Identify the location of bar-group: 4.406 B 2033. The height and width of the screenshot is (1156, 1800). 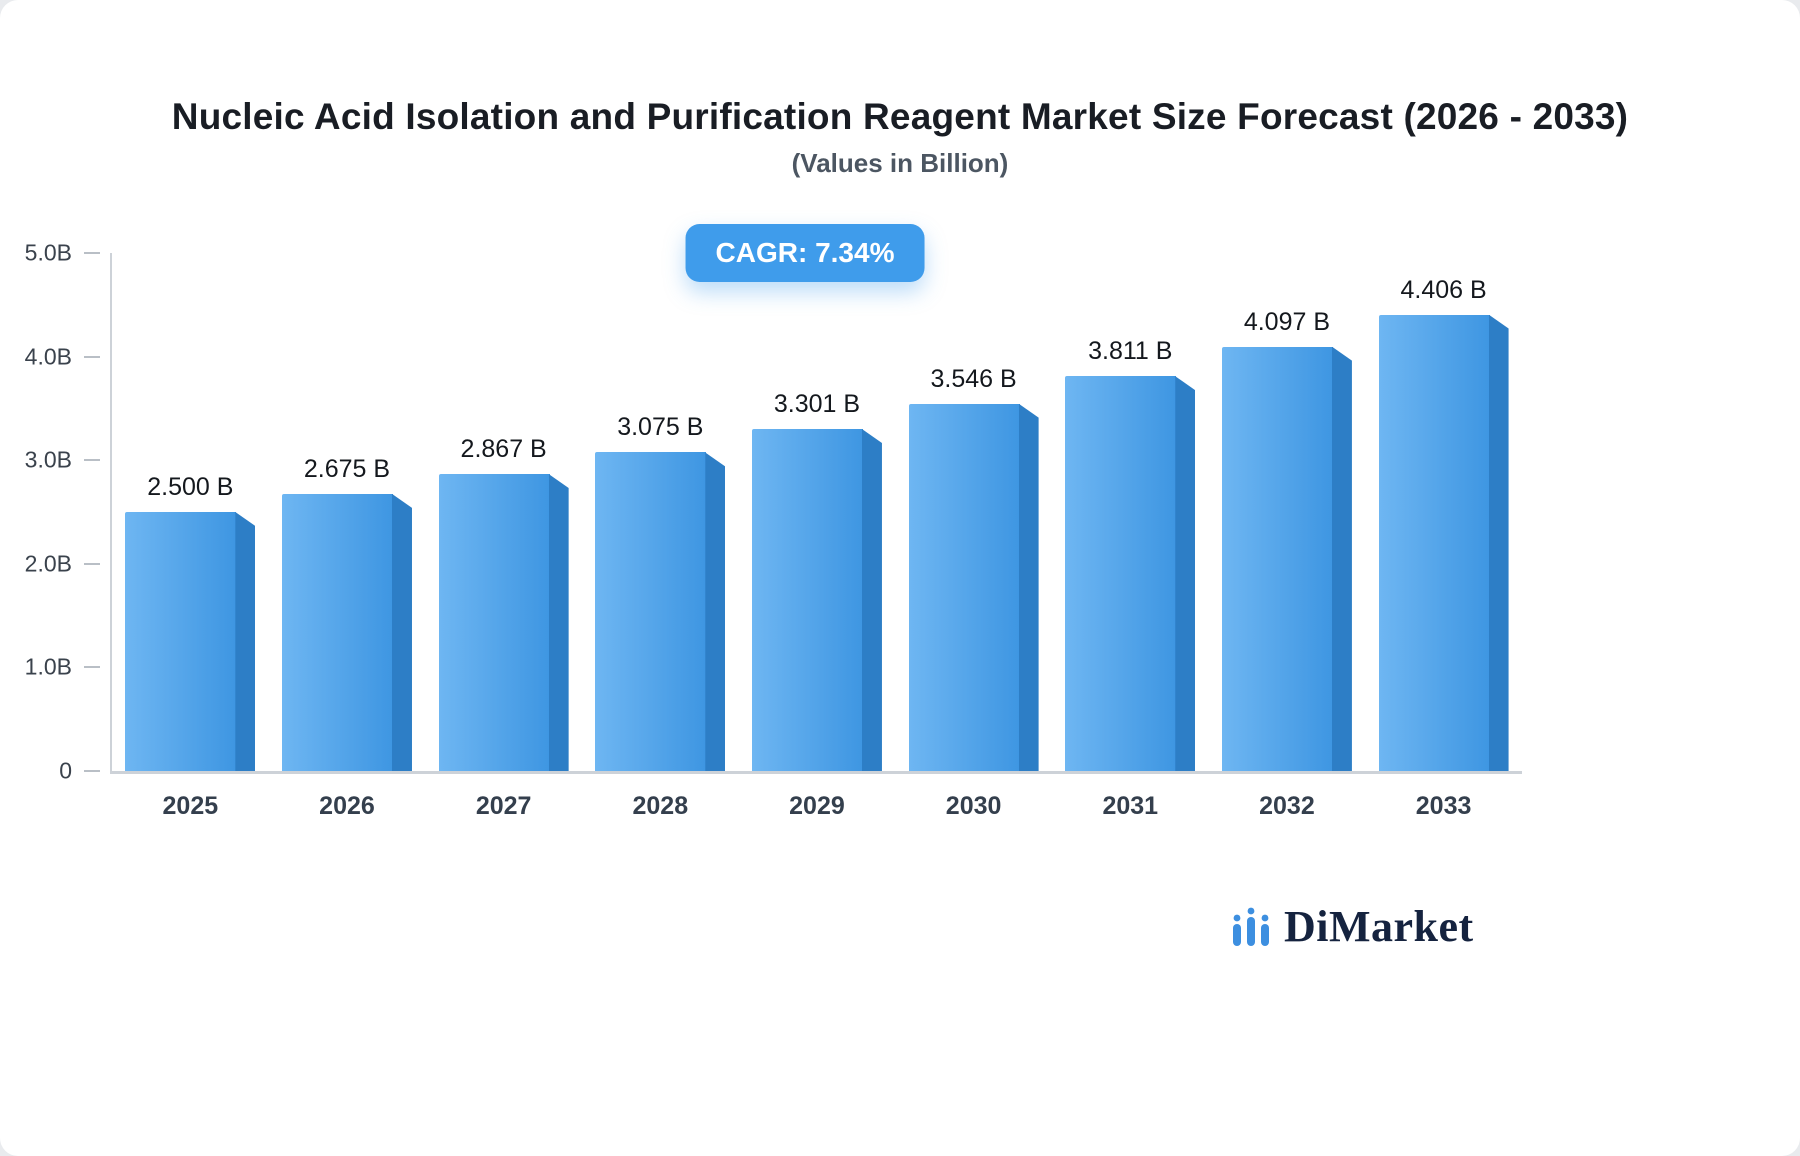
(1443, 536).